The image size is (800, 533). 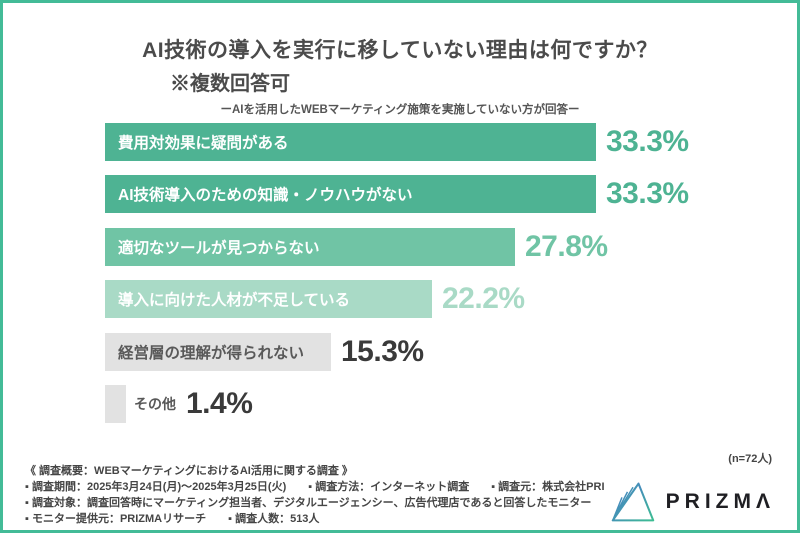 I want to click on bar, so click(x=115, y=404).